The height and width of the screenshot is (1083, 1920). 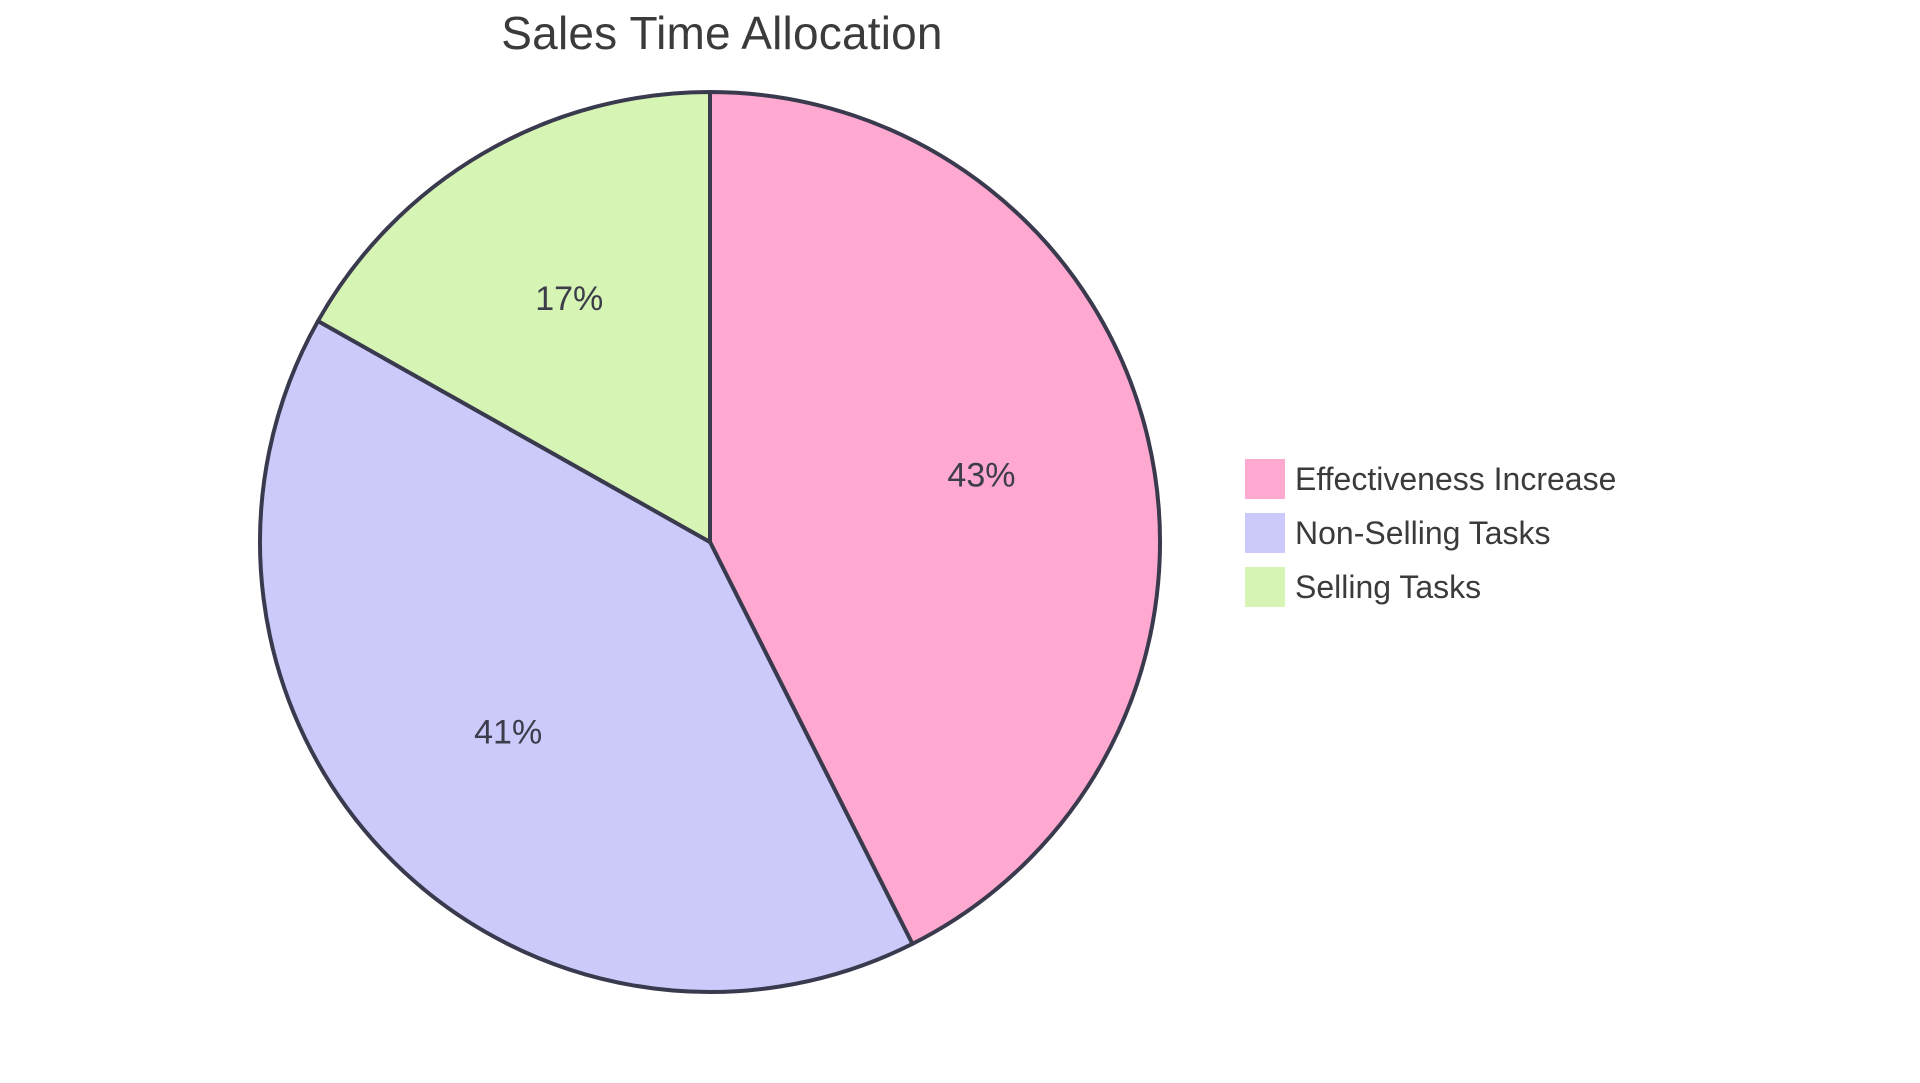 What do you see at coordinates (508, 733) in the screenshot?
I see `pie-slice-label-non-selling-tasks: 41%` at bounding box center [508, 733].